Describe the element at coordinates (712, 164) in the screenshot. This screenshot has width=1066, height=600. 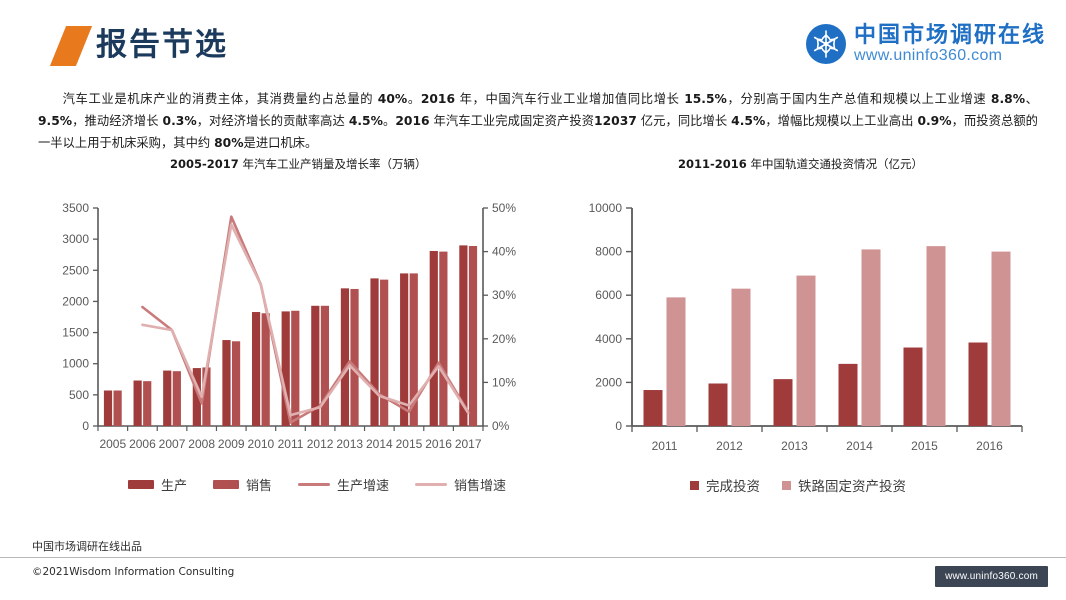
I see `chart-title-range: 2011-2016` at that location.